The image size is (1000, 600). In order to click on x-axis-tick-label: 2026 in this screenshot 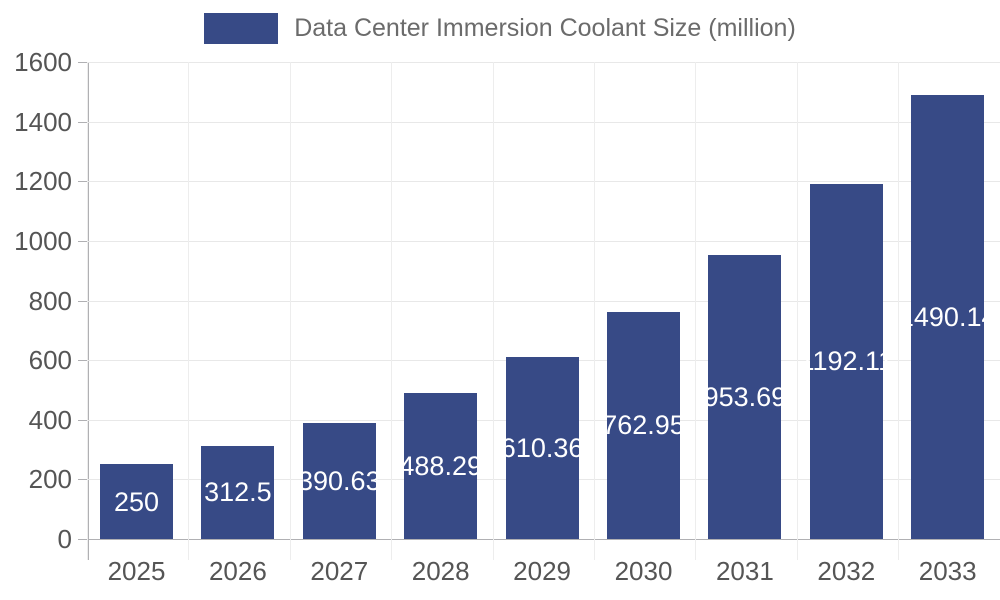, I will do `click(237, 571)`.